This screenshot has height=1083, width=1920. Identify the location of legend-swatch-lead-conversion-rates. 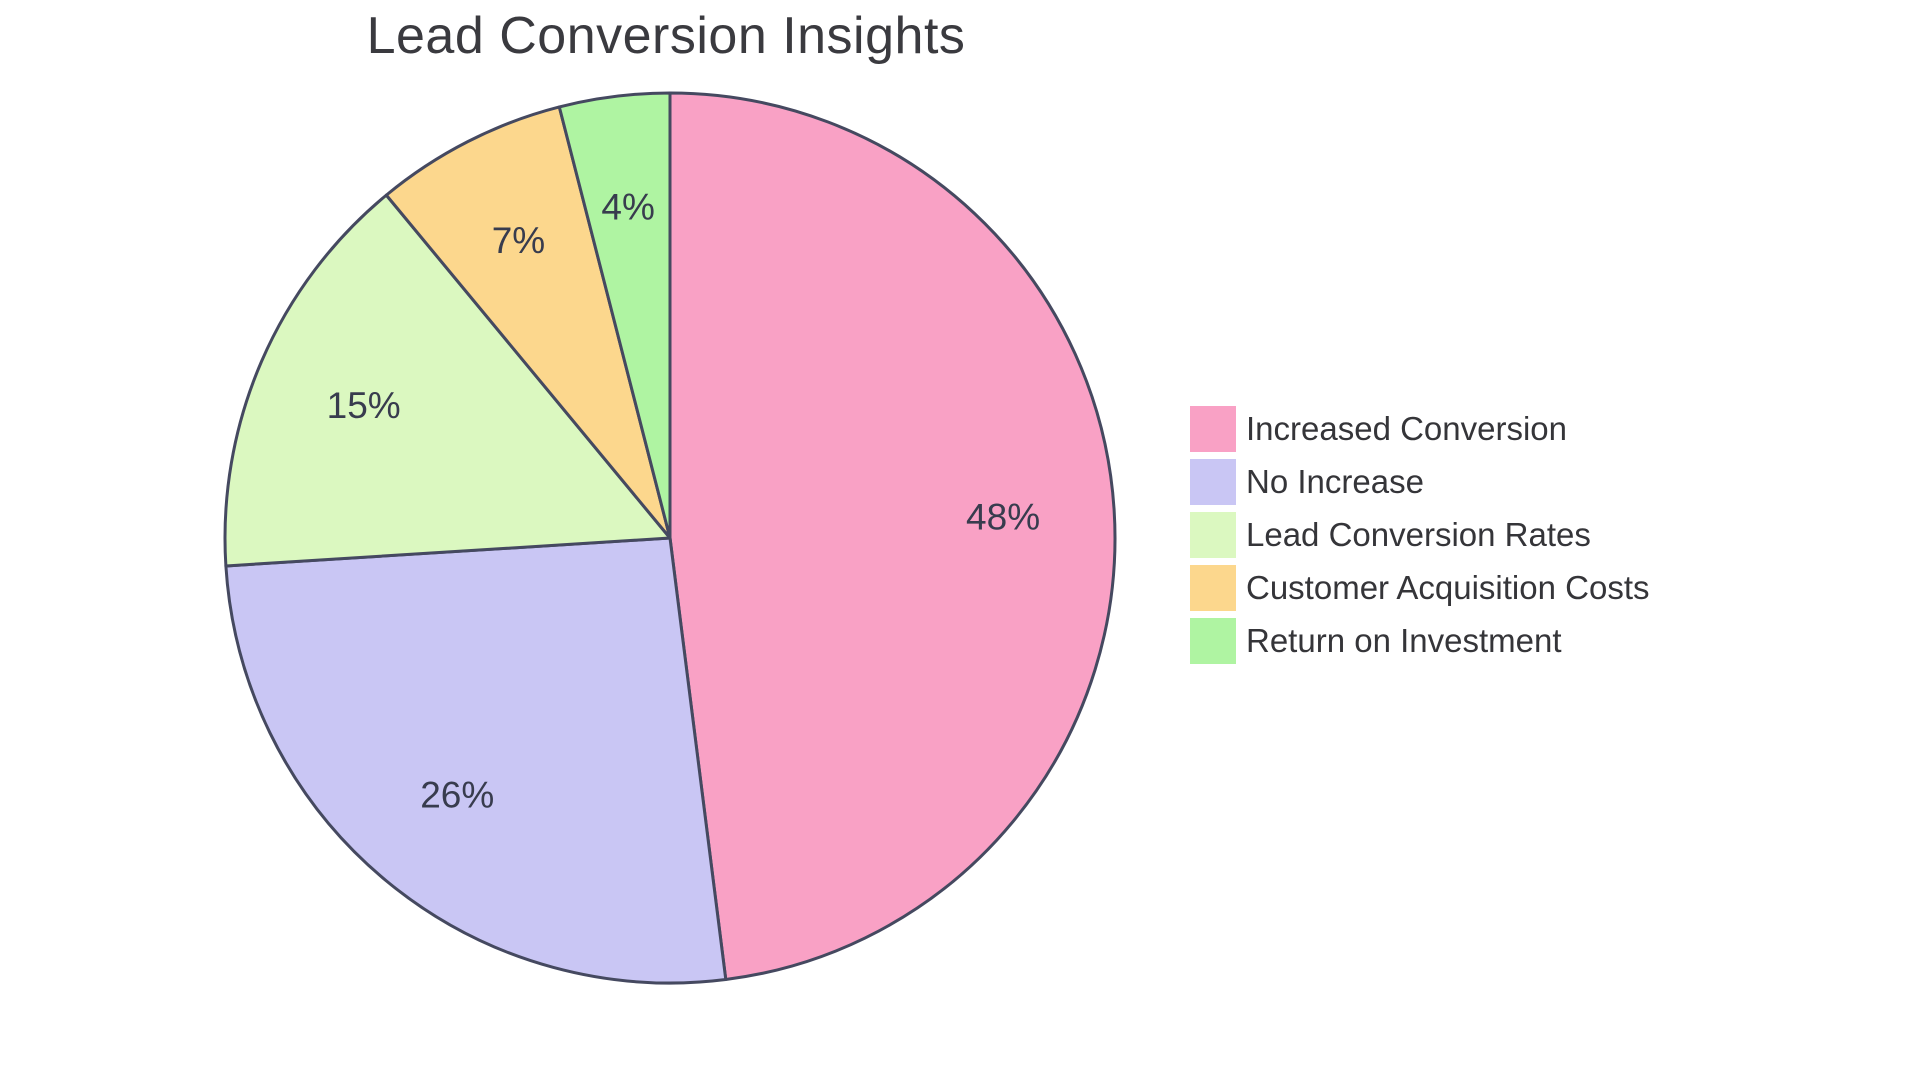
(1213, 535).